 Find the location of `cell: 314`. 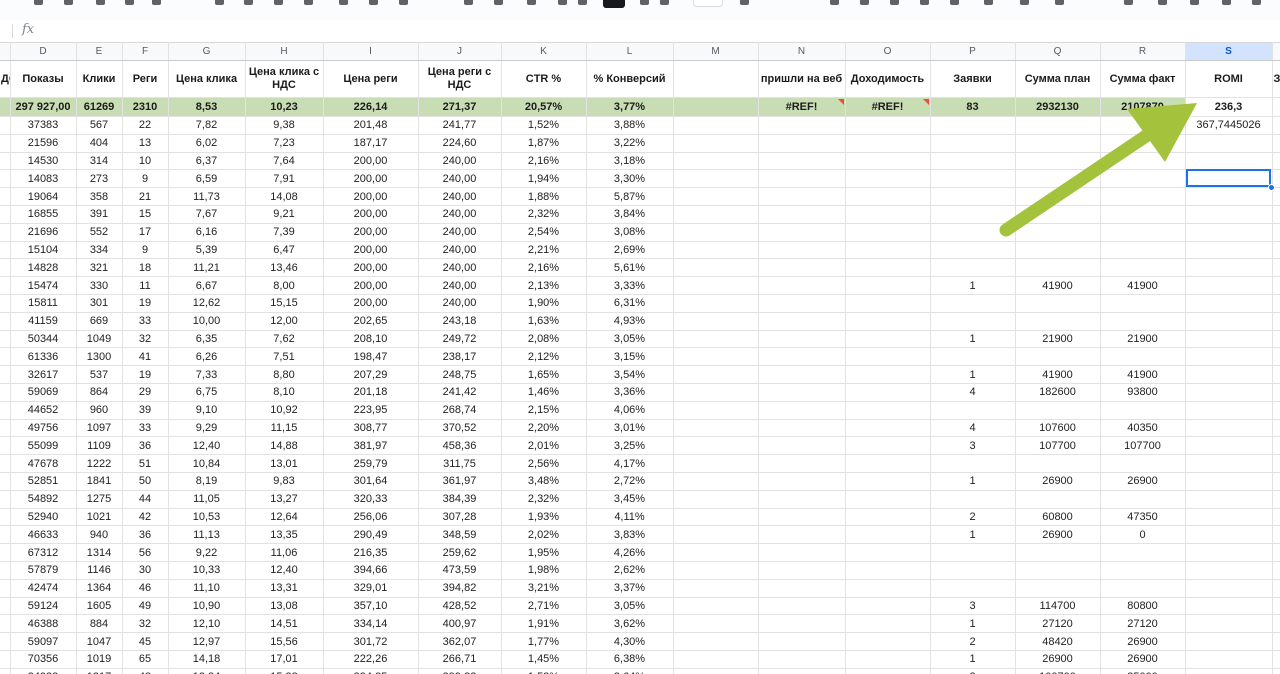

cell: 314 is located at coordinates (99, 161).